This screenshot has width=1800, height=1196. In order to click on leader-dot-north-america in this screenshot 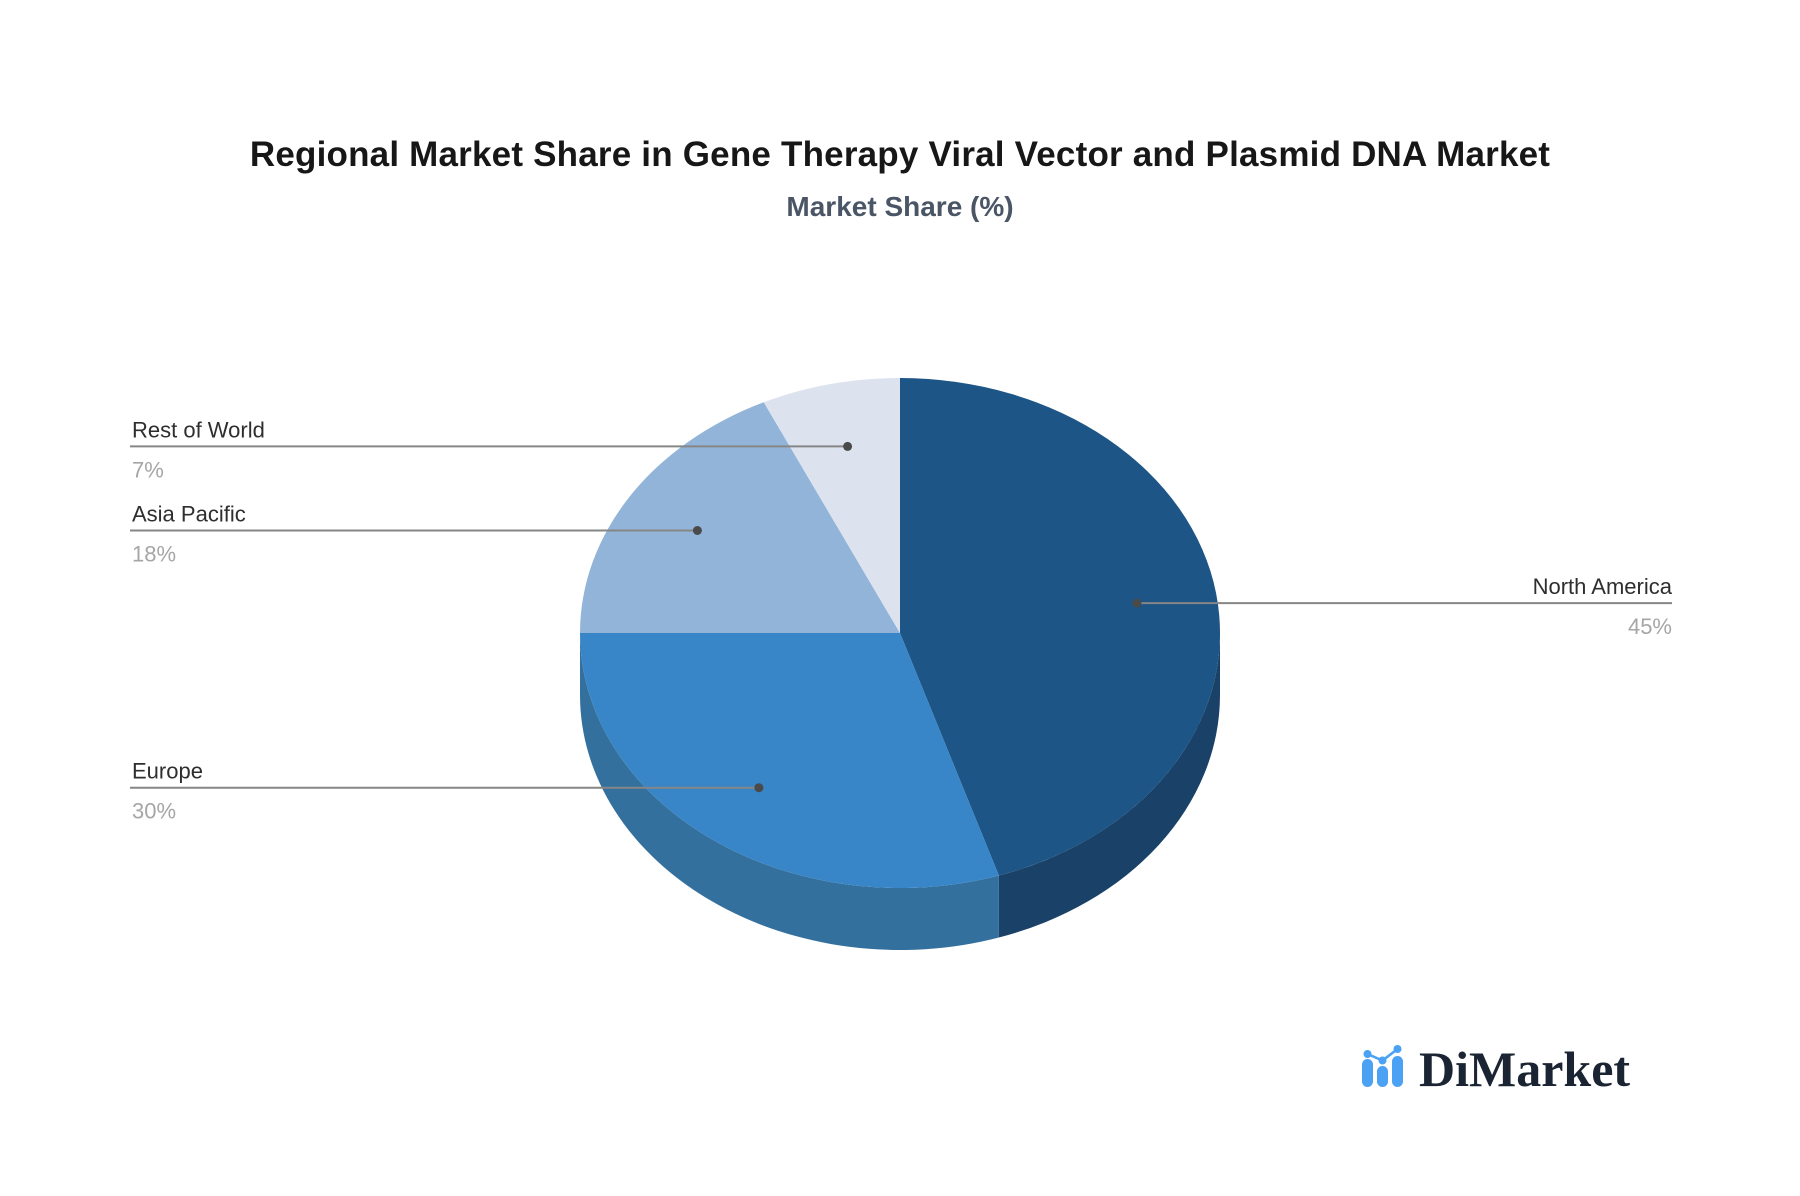, I will do `click(1137, 603)`.